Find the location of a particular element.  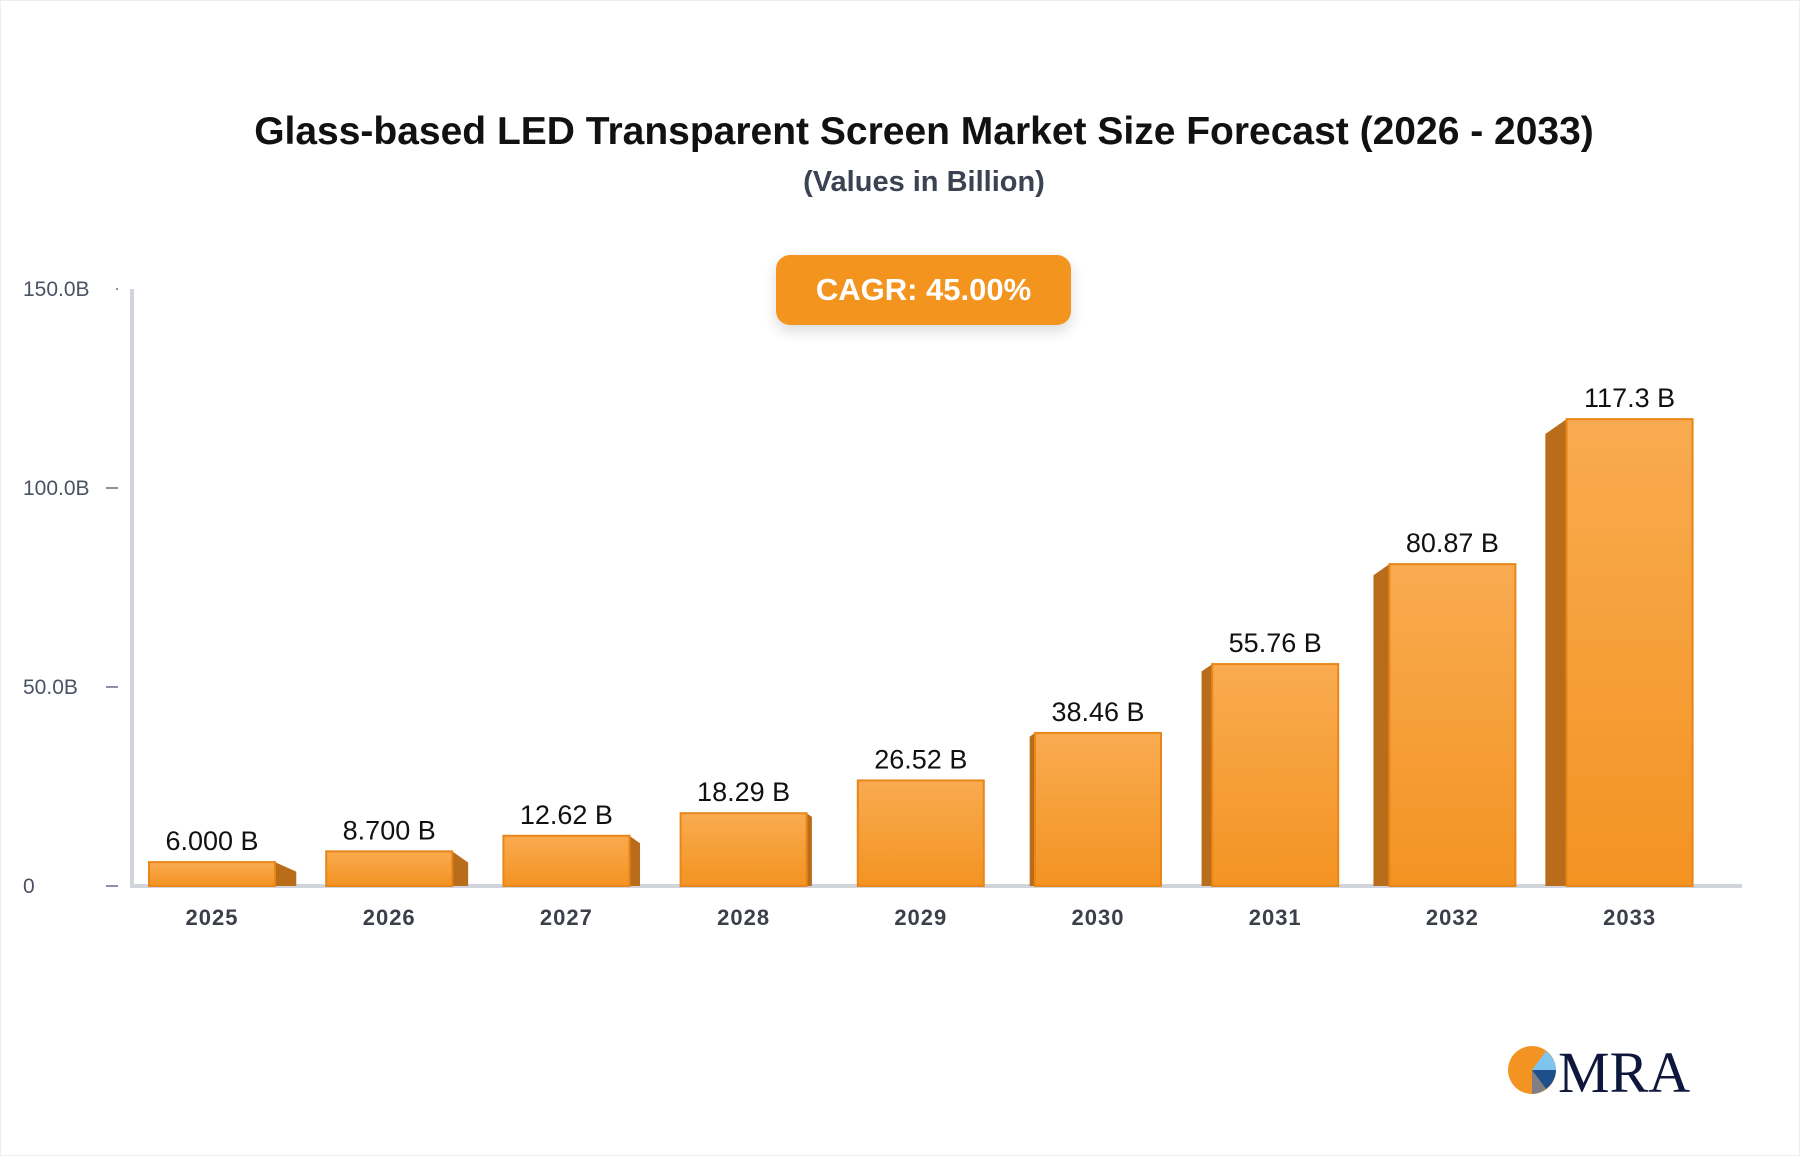

y-tick-label: 100.0B is located at coordinates (56, 488).